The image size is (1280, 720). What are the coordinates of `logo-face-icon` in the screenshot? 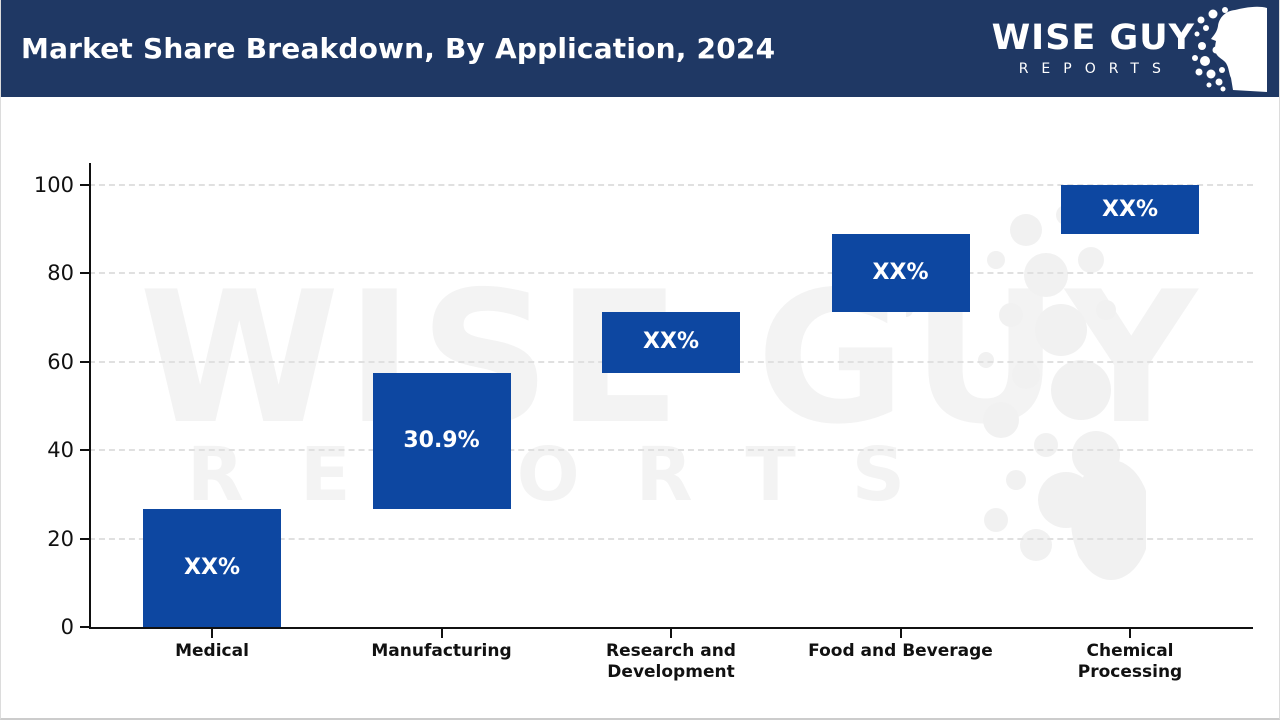 It's located at (1229, 49).